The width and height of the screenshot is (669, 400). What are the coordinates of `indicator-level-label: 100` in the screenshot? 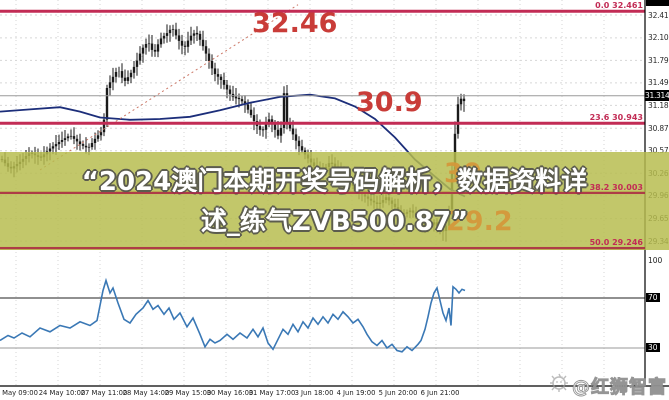 It's located at (655, 260).